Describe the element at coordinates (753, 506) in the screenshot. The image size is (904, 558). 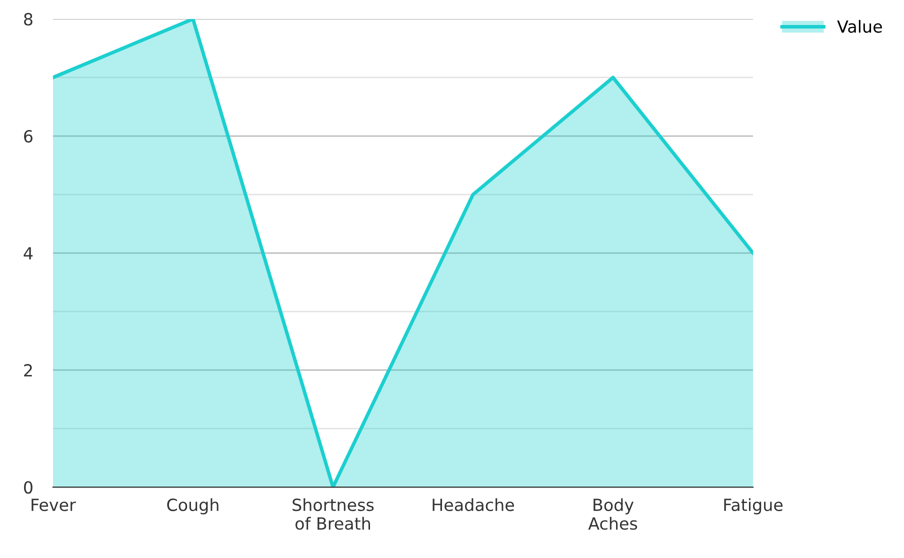
I see `x-tick-label: Fatigue` at that location.